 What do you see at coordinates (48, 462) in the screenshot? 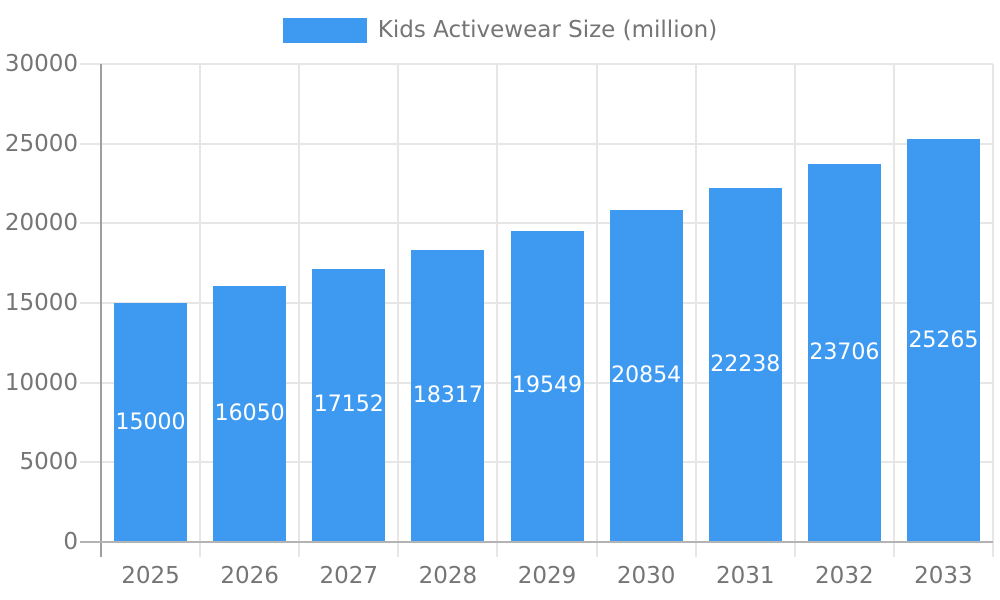
I see `y-axis-tick-label: 5000` at bounding box center [48, 462].